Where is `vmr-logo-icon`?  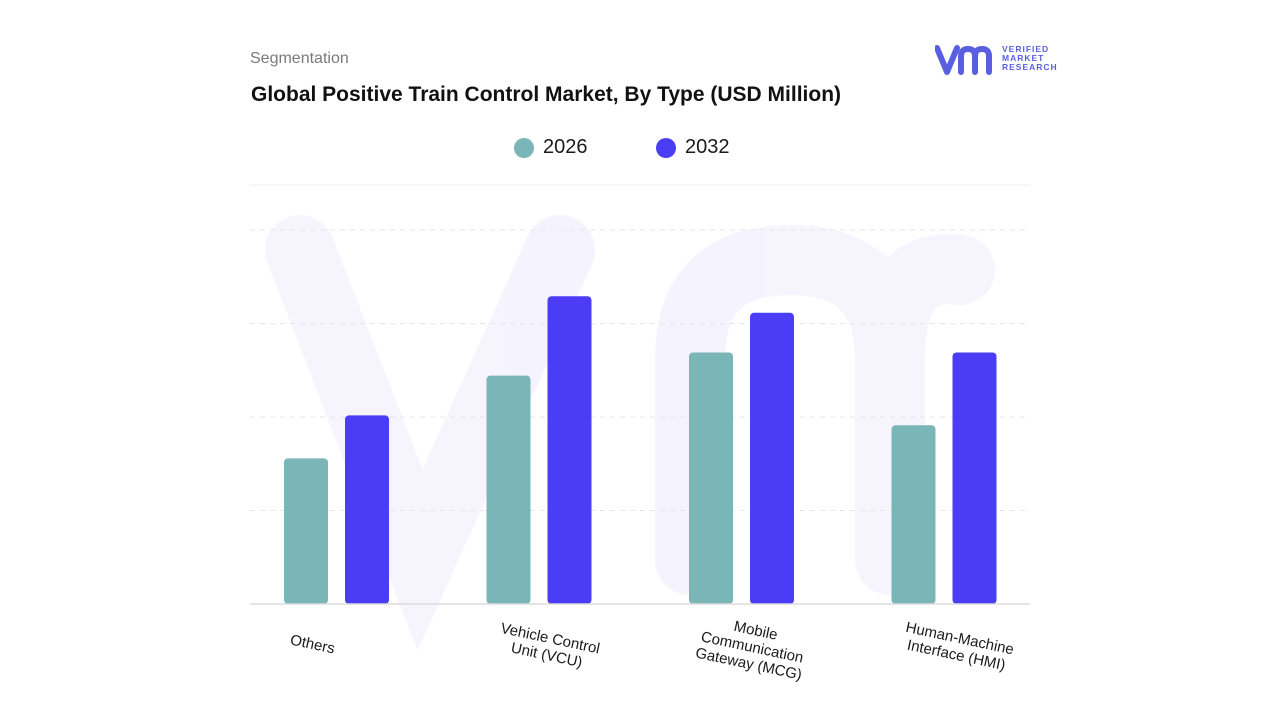
vmr-logo-icon is located at coordinates (963, 60).